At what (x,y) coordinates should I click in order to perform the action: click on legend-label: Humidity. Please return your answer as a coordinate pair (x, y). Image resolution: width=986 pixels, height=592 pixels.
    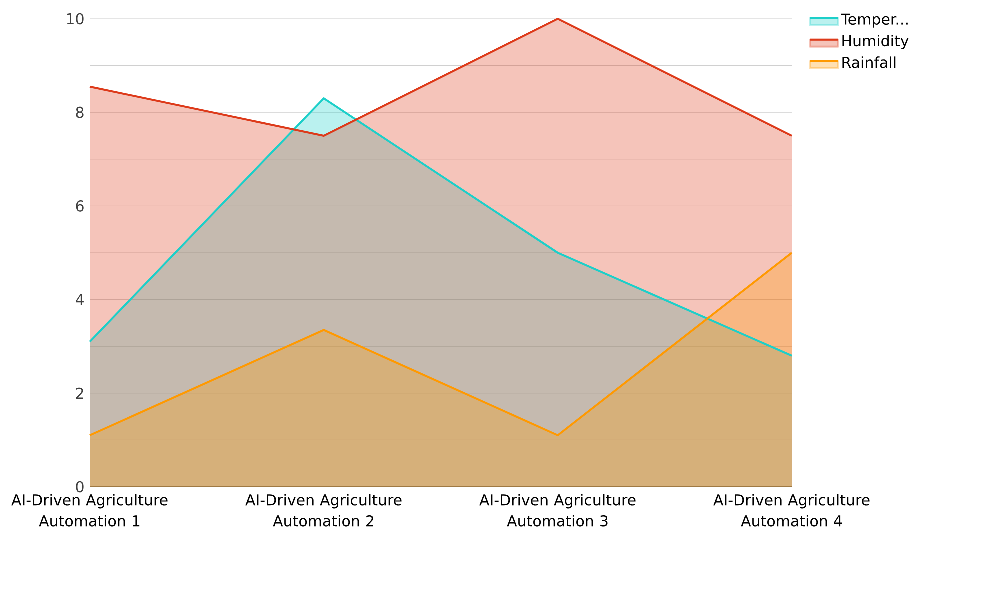
    Looking at the image, I should click on (875, 42).